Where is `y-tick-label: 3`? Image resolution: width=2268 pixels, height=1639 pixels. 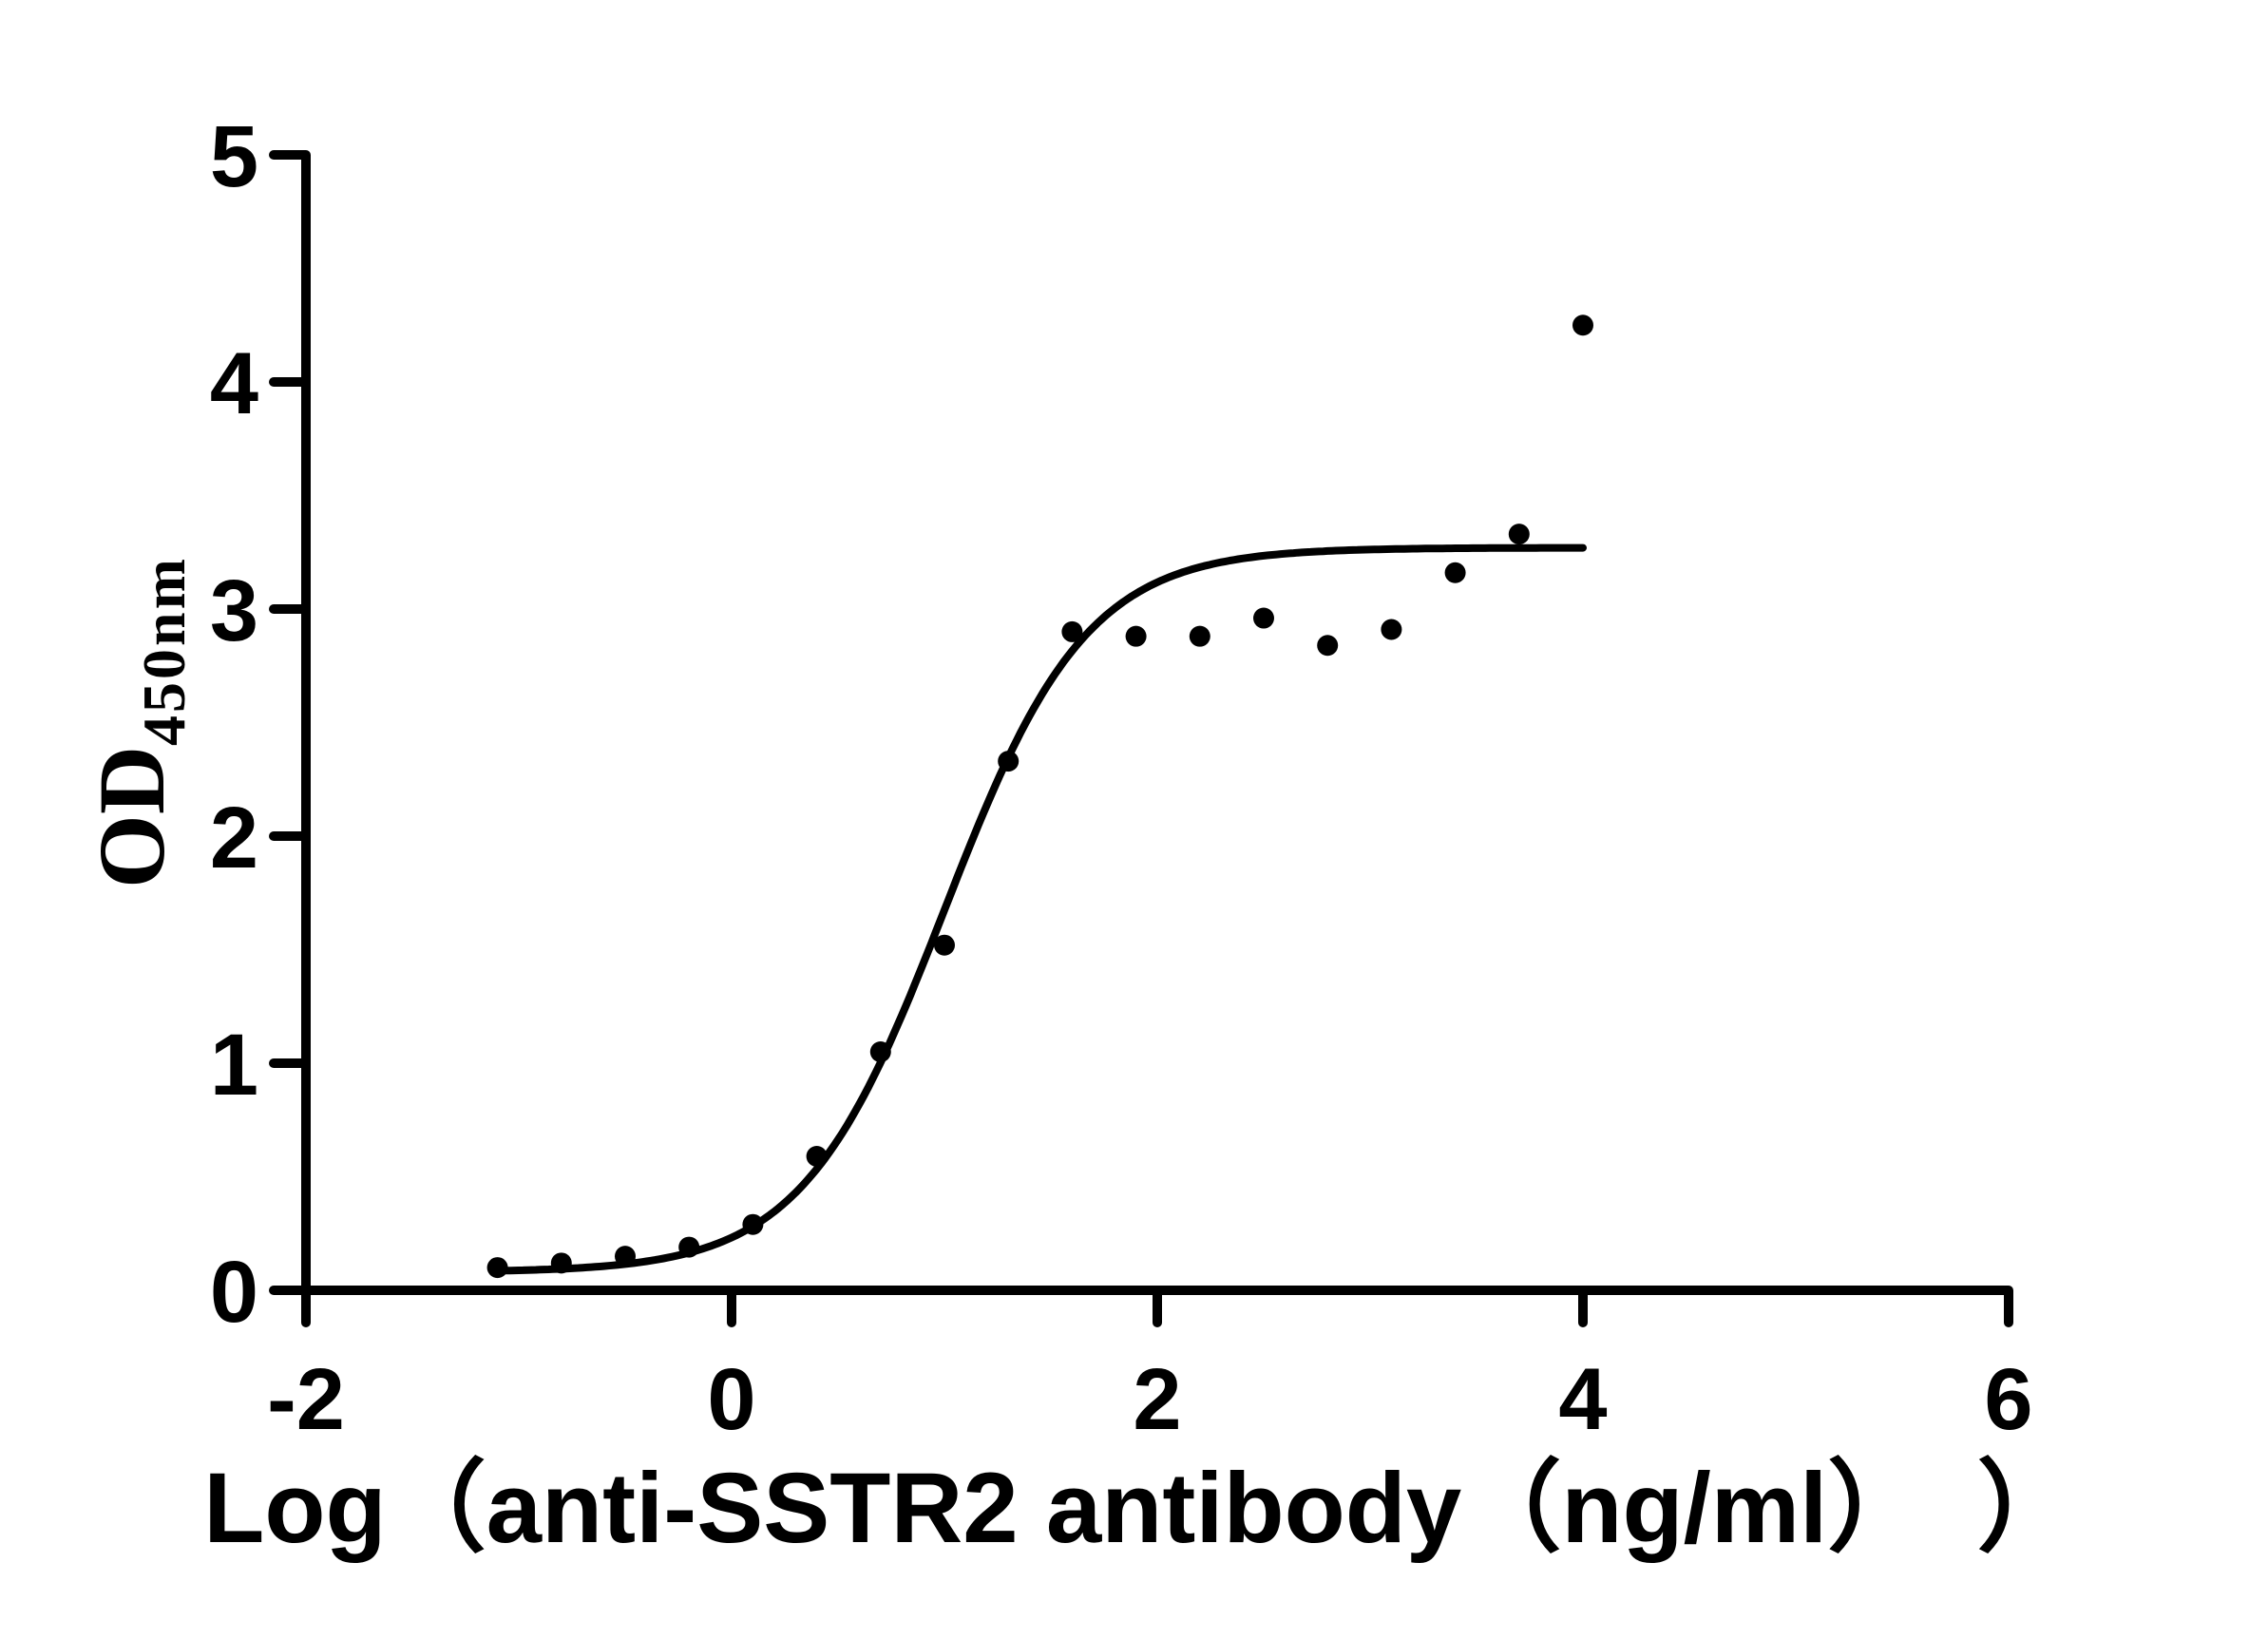 y-tick-label: 3 is located at coordinates (234, 610).